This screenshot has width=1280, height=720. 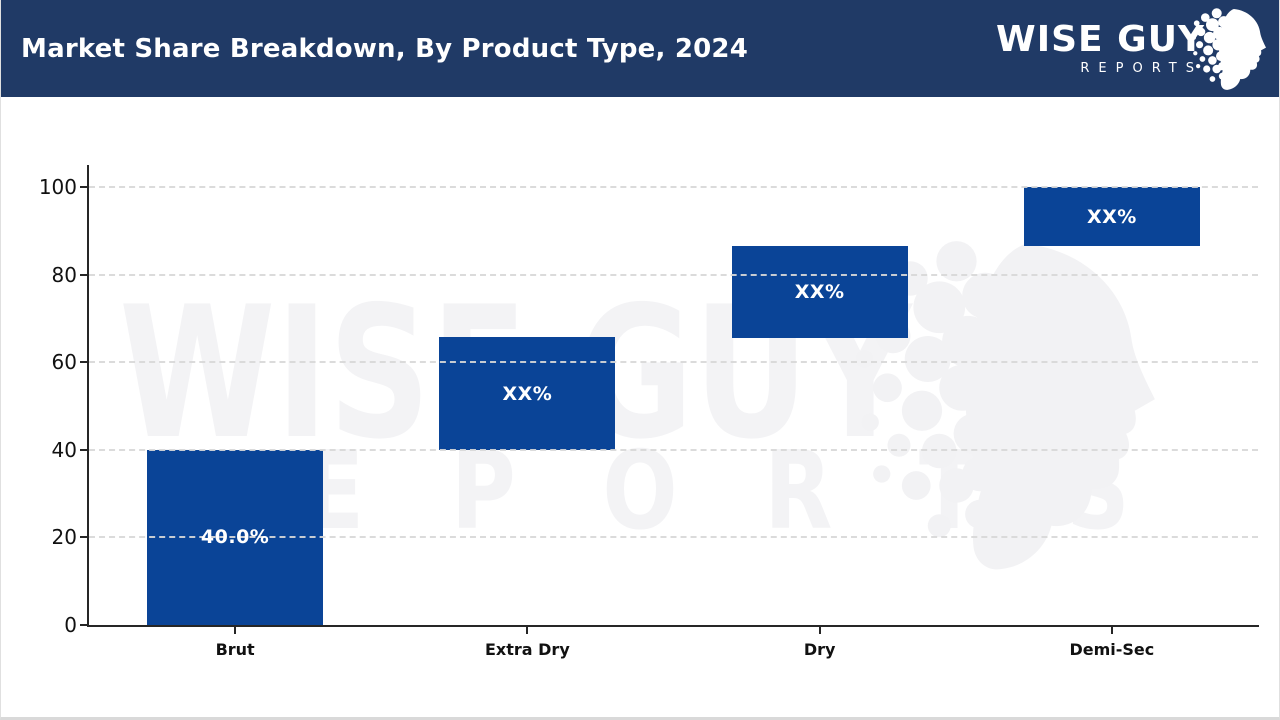 I want to click on y-tick-label: 40, so click(x=64, y=449).